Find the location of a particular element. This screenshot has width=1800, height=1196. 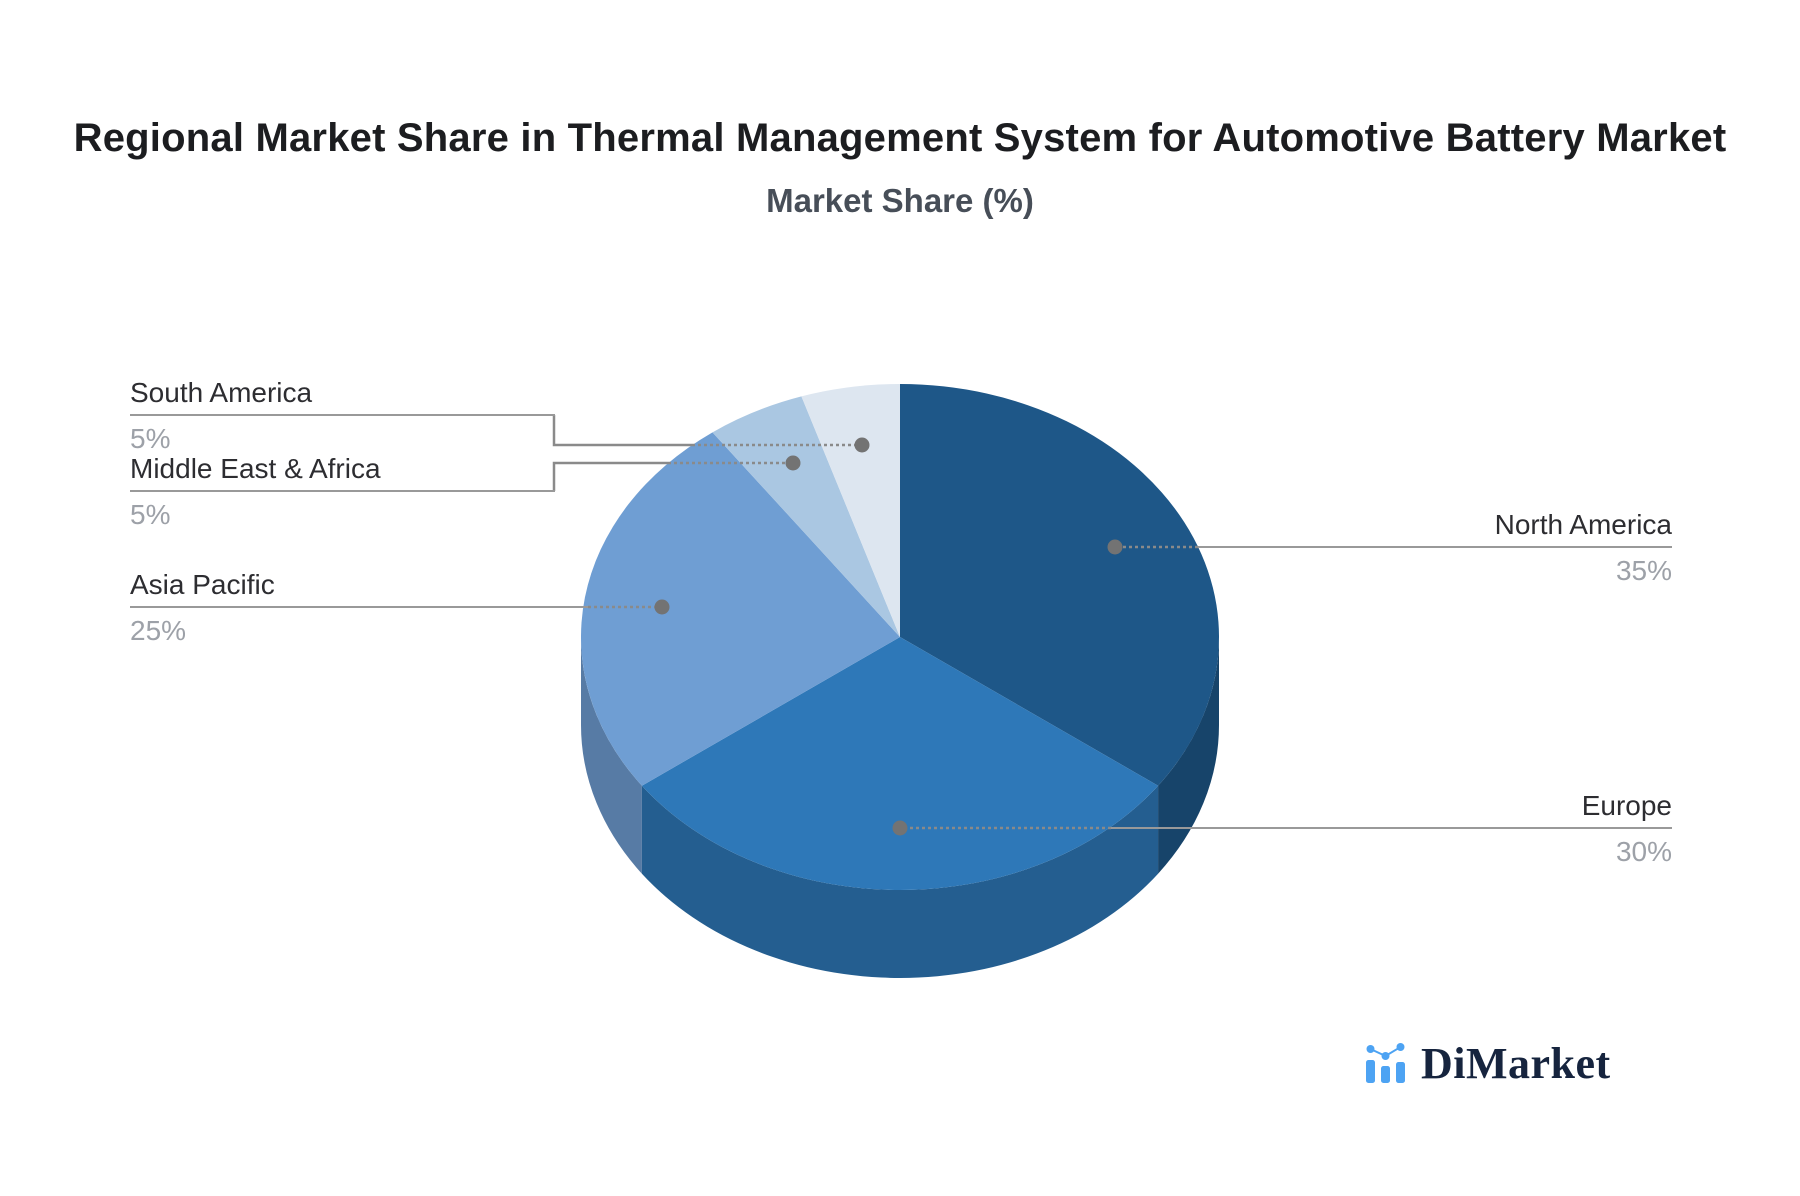

leader-dot-north-america is located at coordinates (1115, 547).